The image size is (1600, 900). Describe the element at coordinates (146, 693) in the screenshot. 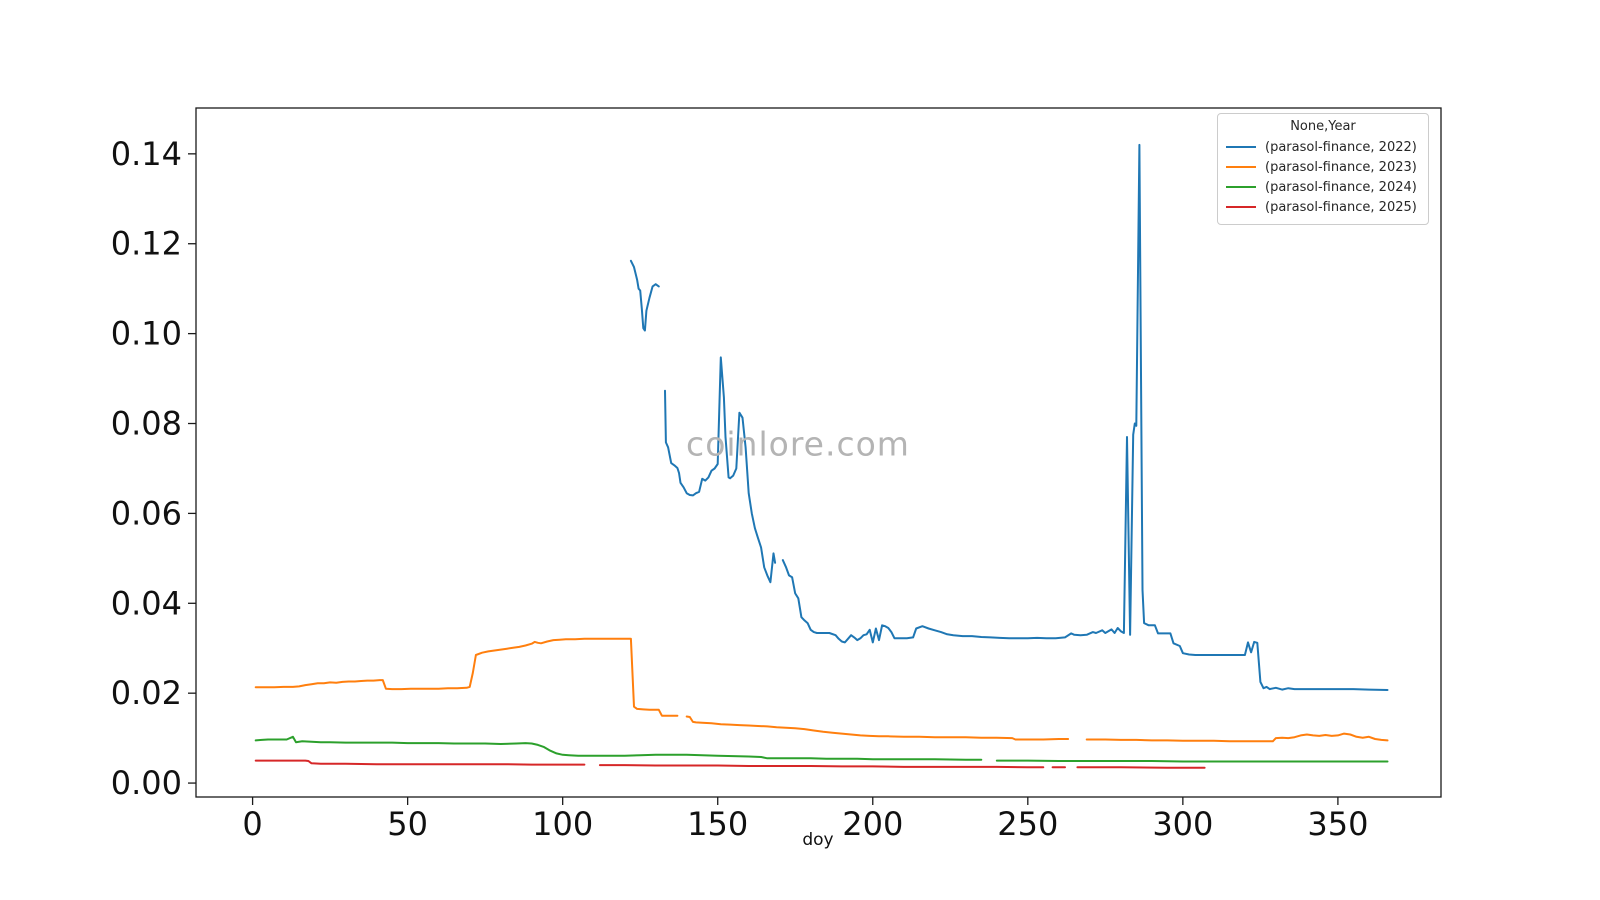

I see `y-tick-label: 0.02` at that location.